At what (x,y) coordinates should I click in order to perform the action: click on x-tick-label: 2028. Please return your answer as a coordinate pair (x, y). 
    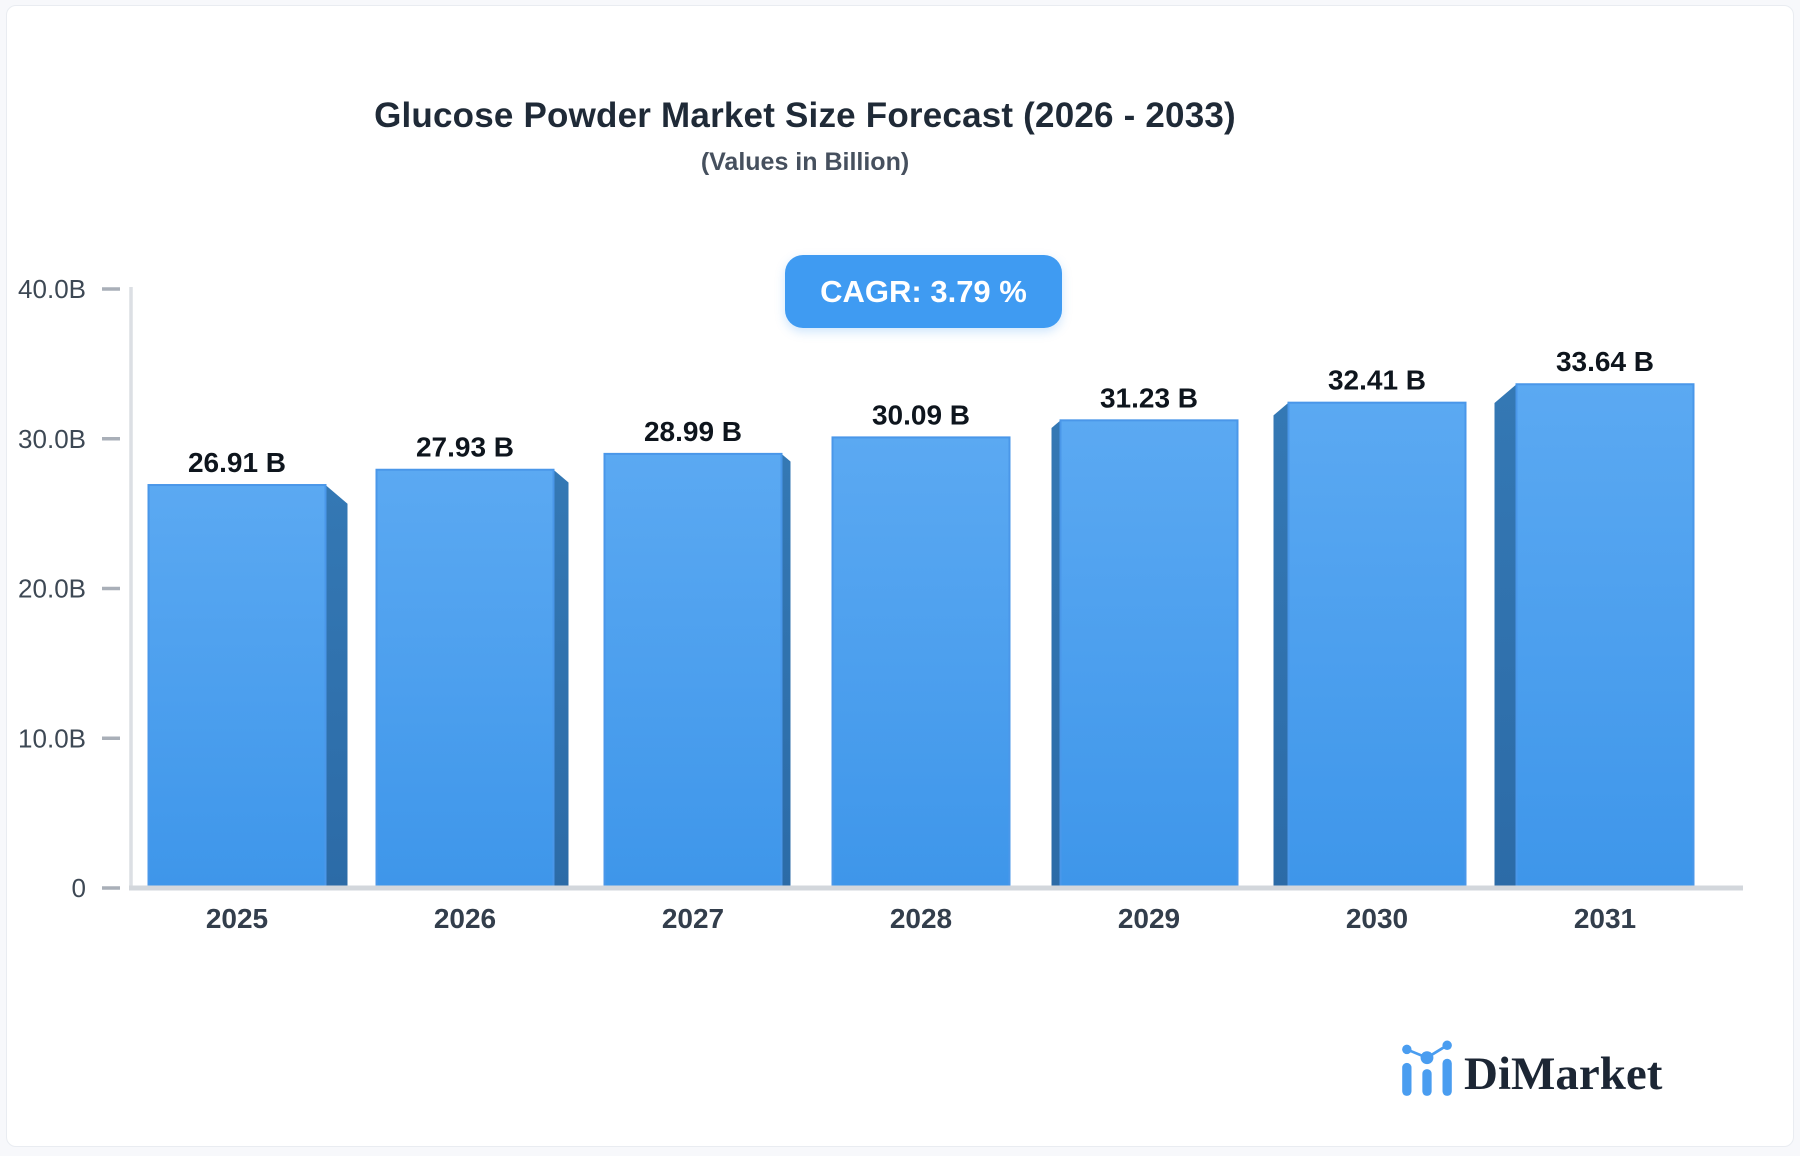
    Looking at the image, I should click on (921, 918).